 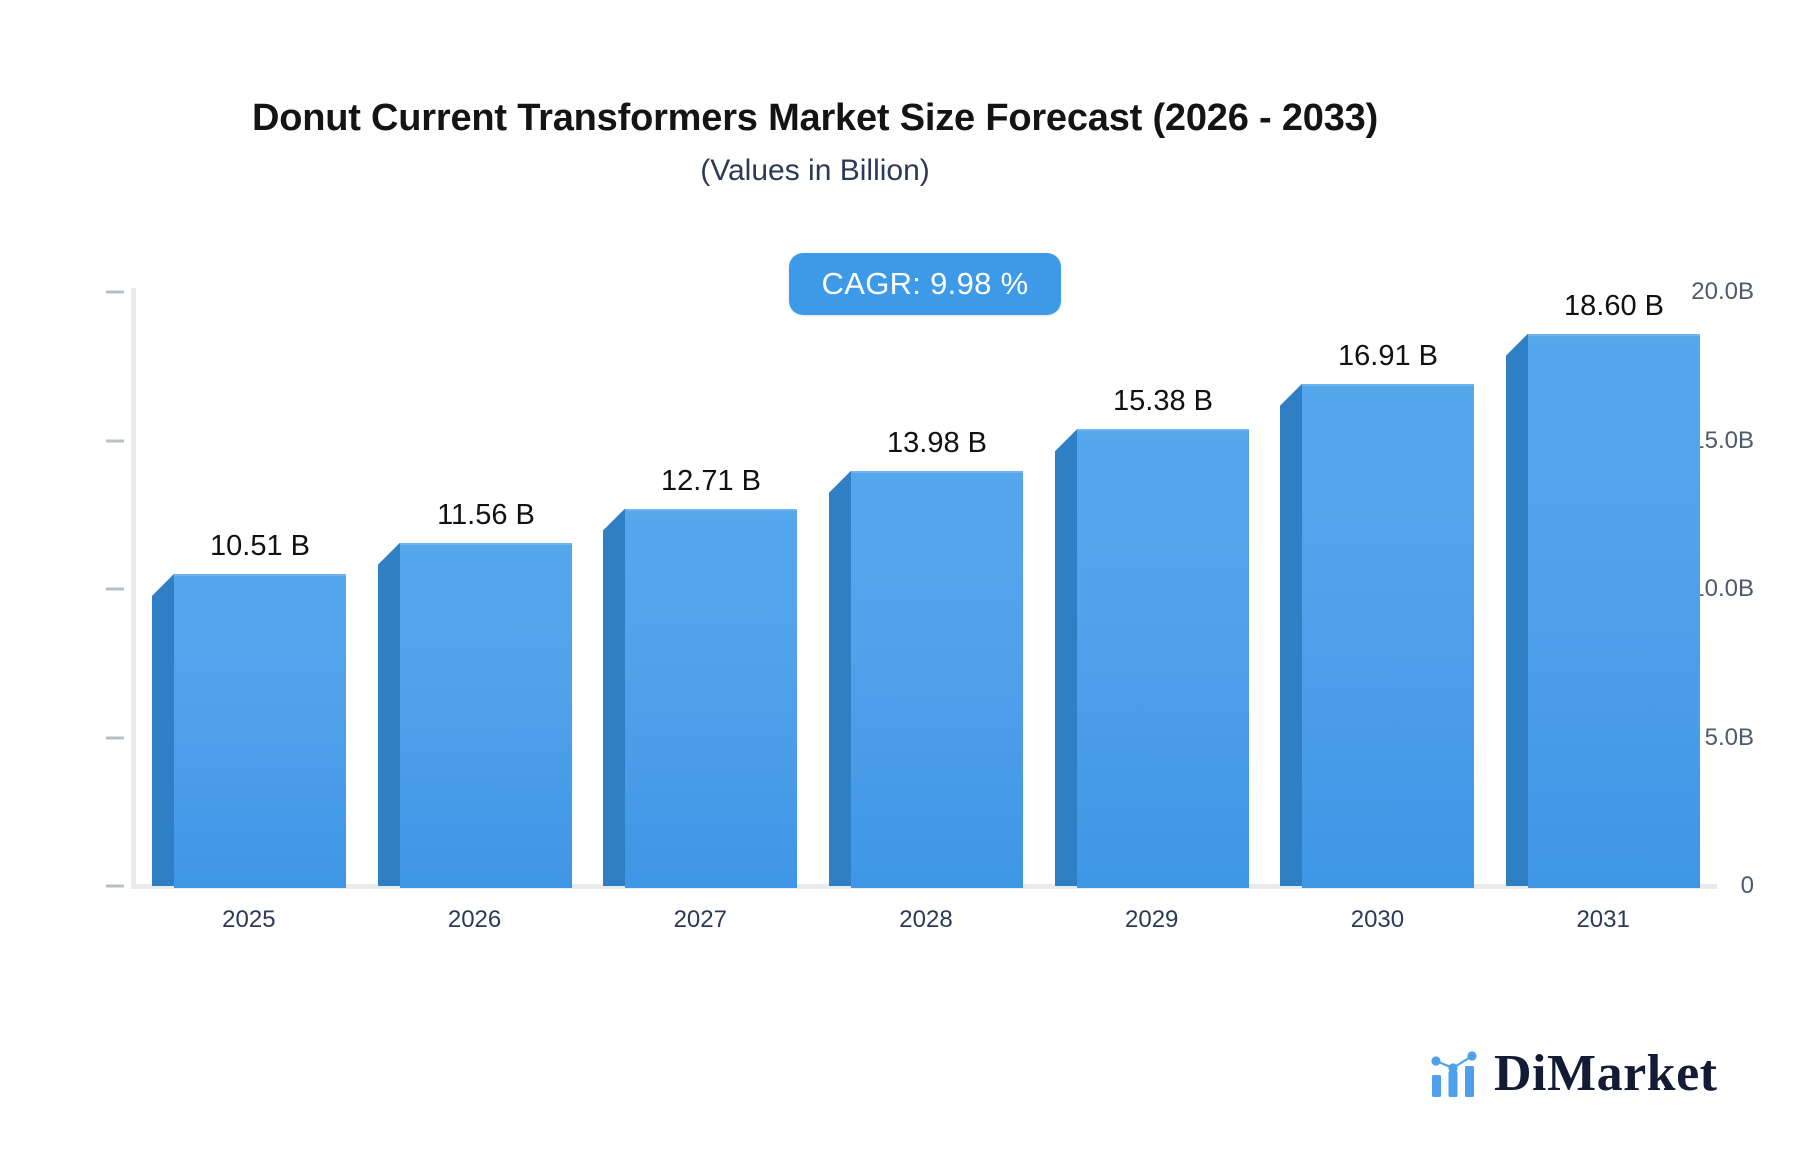 I want to click on bar-value-label: 12.71 B, so click(x=711, y=480).